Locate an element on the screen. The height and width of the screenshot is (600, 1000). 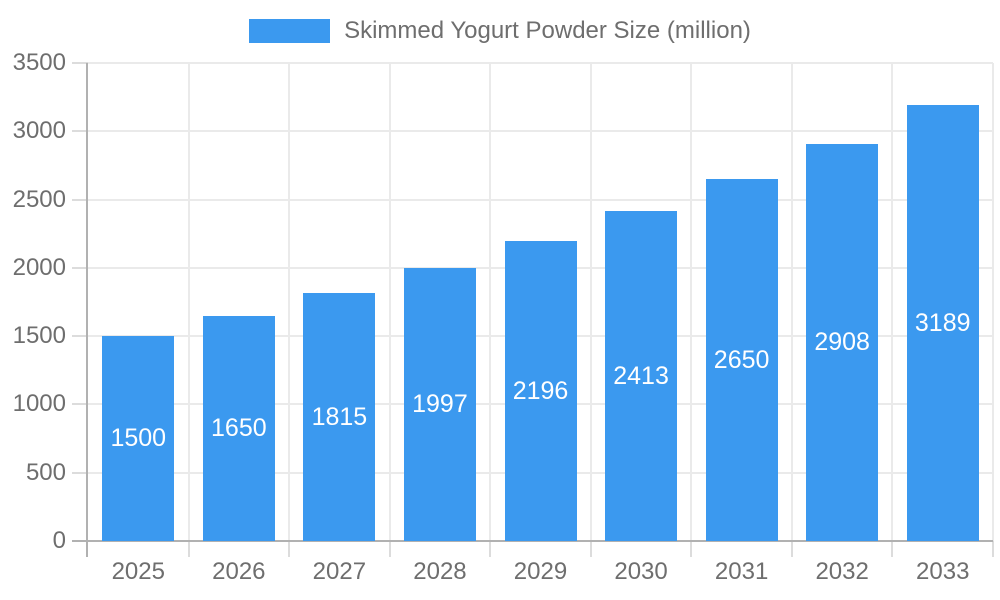
y-tick-label: 1000 is located at coordinates (39, 404).